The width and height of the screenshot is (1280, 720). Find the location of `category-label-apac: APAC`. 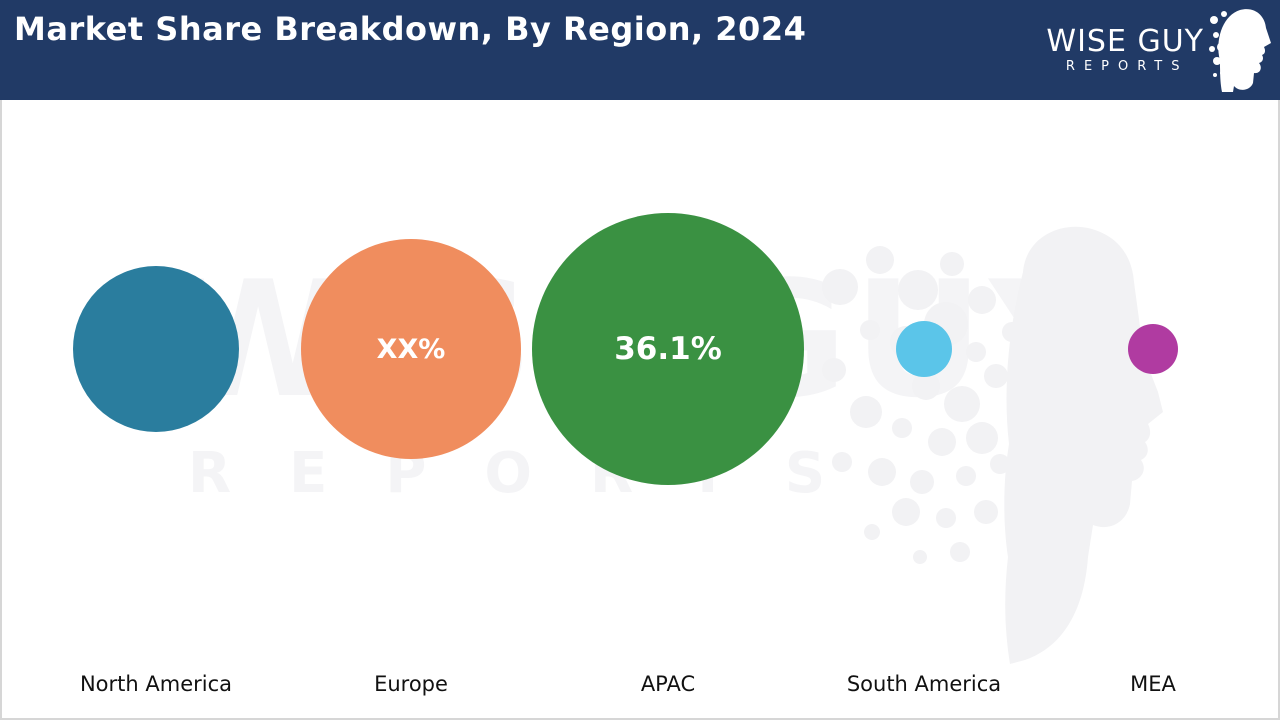

category-label-apac: APAC is located at coordinates (668, 684).